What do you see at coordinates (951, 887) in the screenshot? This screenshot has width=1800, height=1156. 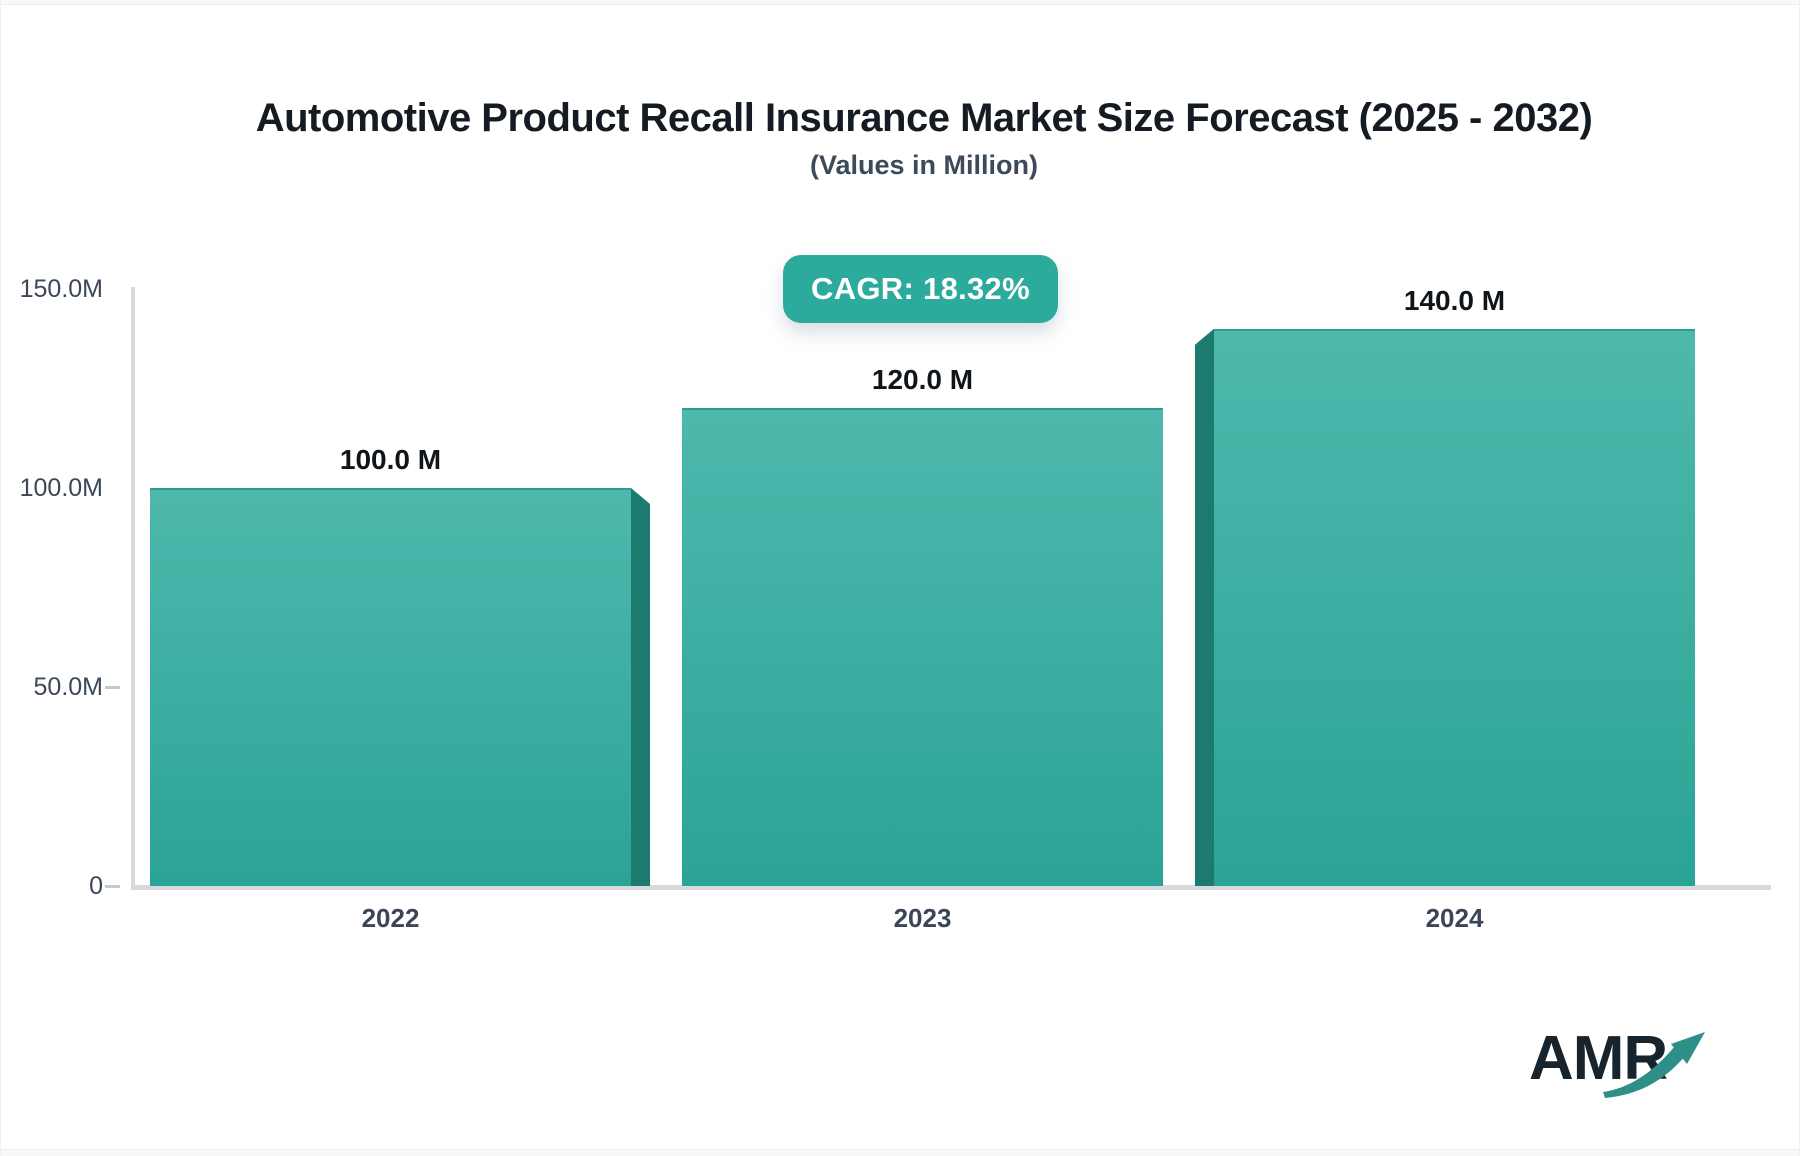 I see `x-axis-line` at bounding box center [951, 887].